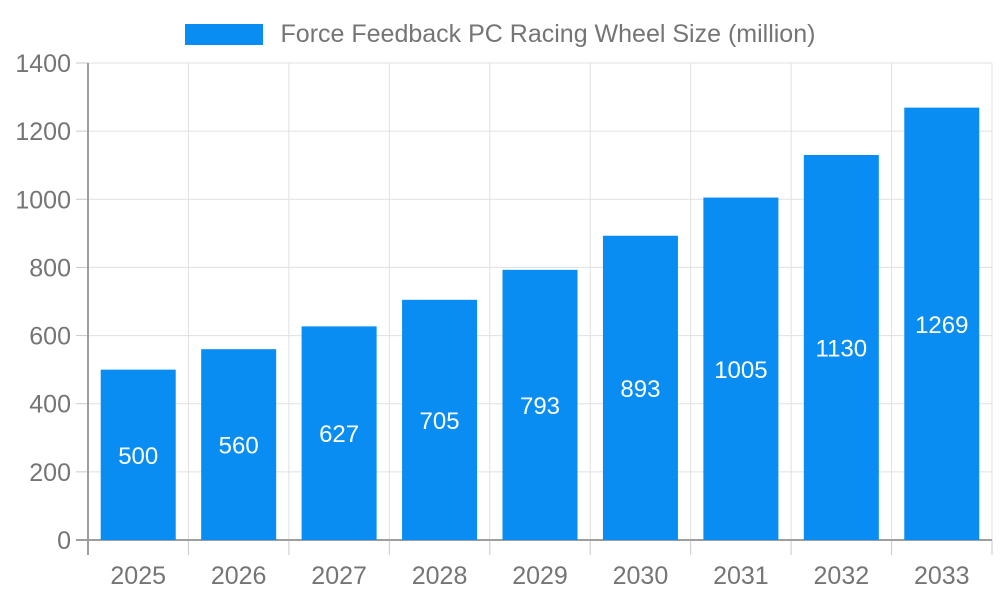  Describe the element at coordinates (440, 576) in the screenshot. I see `x-axis-label: 2028` at that location.